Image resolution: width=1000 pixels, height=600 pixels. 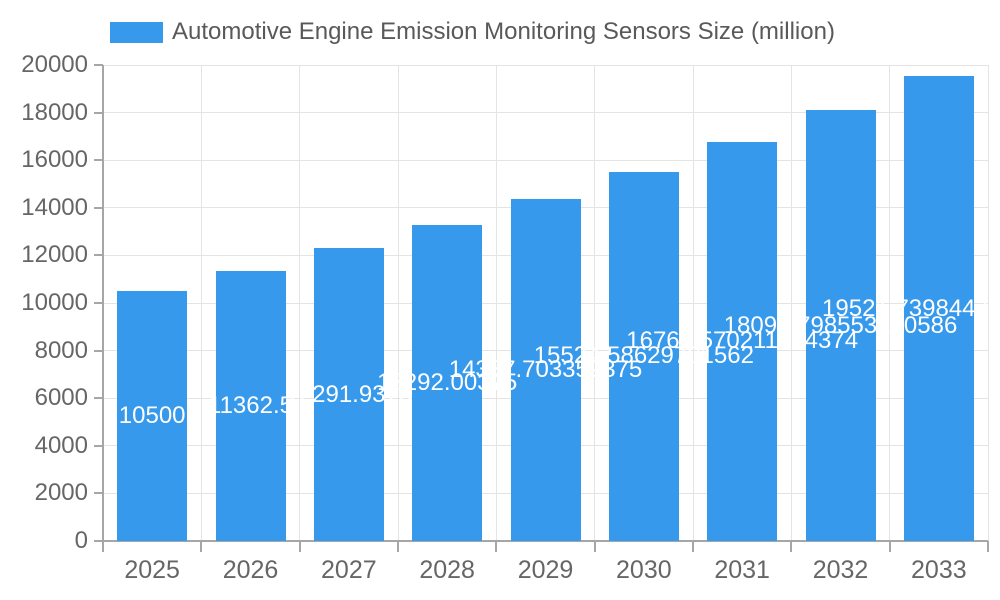 What do you see at coordinates (644, 570) in the screenshot?
I see `x-tick-label: 2030` at bounding box center [644, 570].